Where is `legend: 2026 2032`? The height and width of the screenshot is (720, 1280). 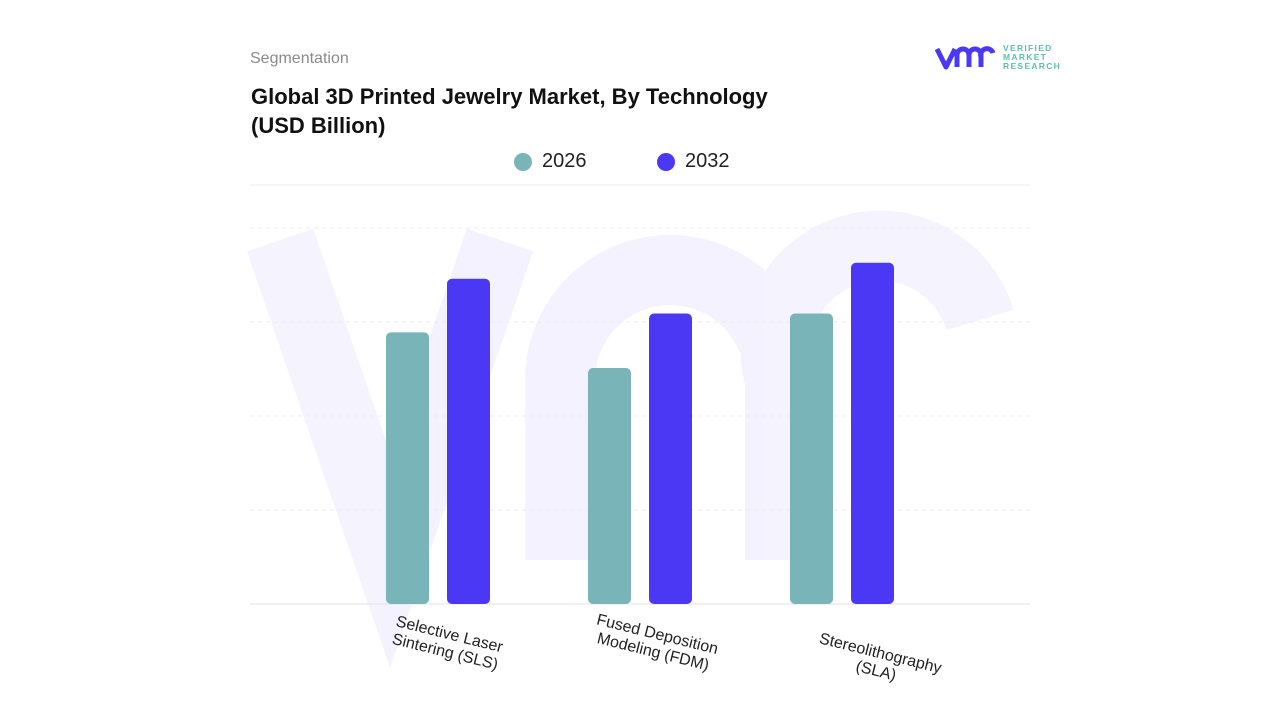
legend: 2026 2032 is located at coordinates (640, 162).